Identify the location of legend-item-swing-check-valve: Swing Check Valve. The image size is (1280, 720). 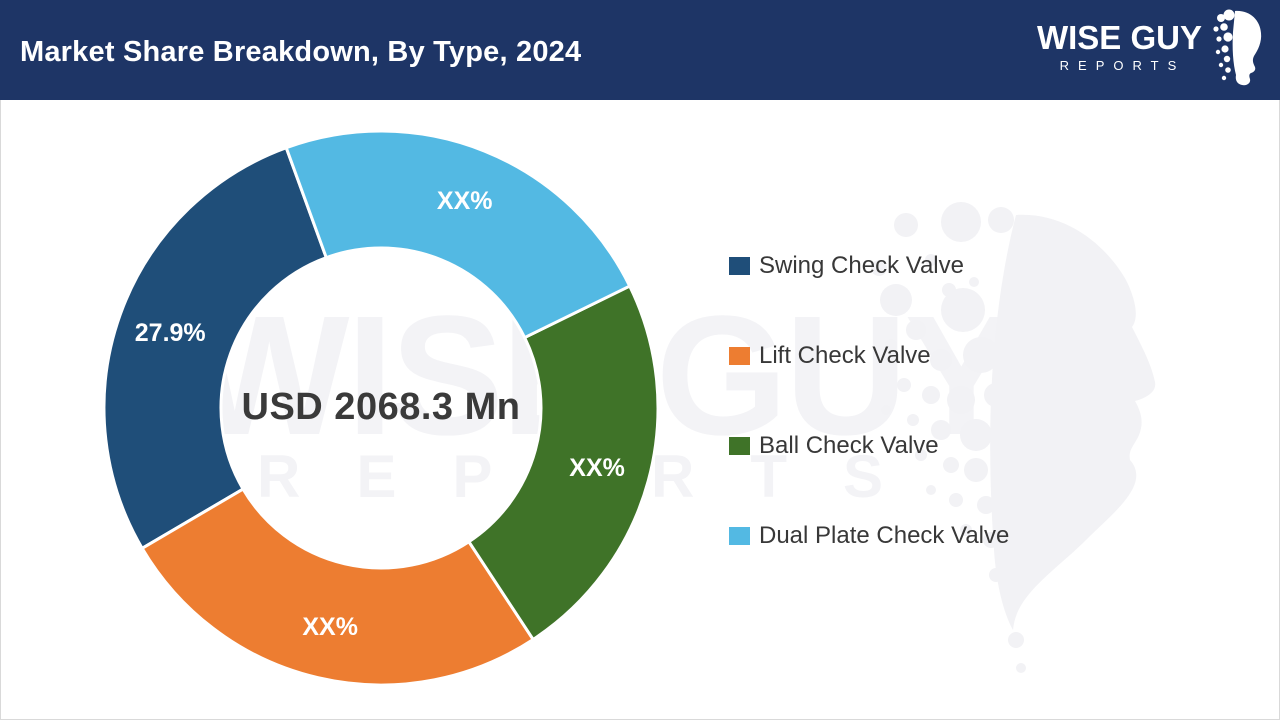
(869, 266).